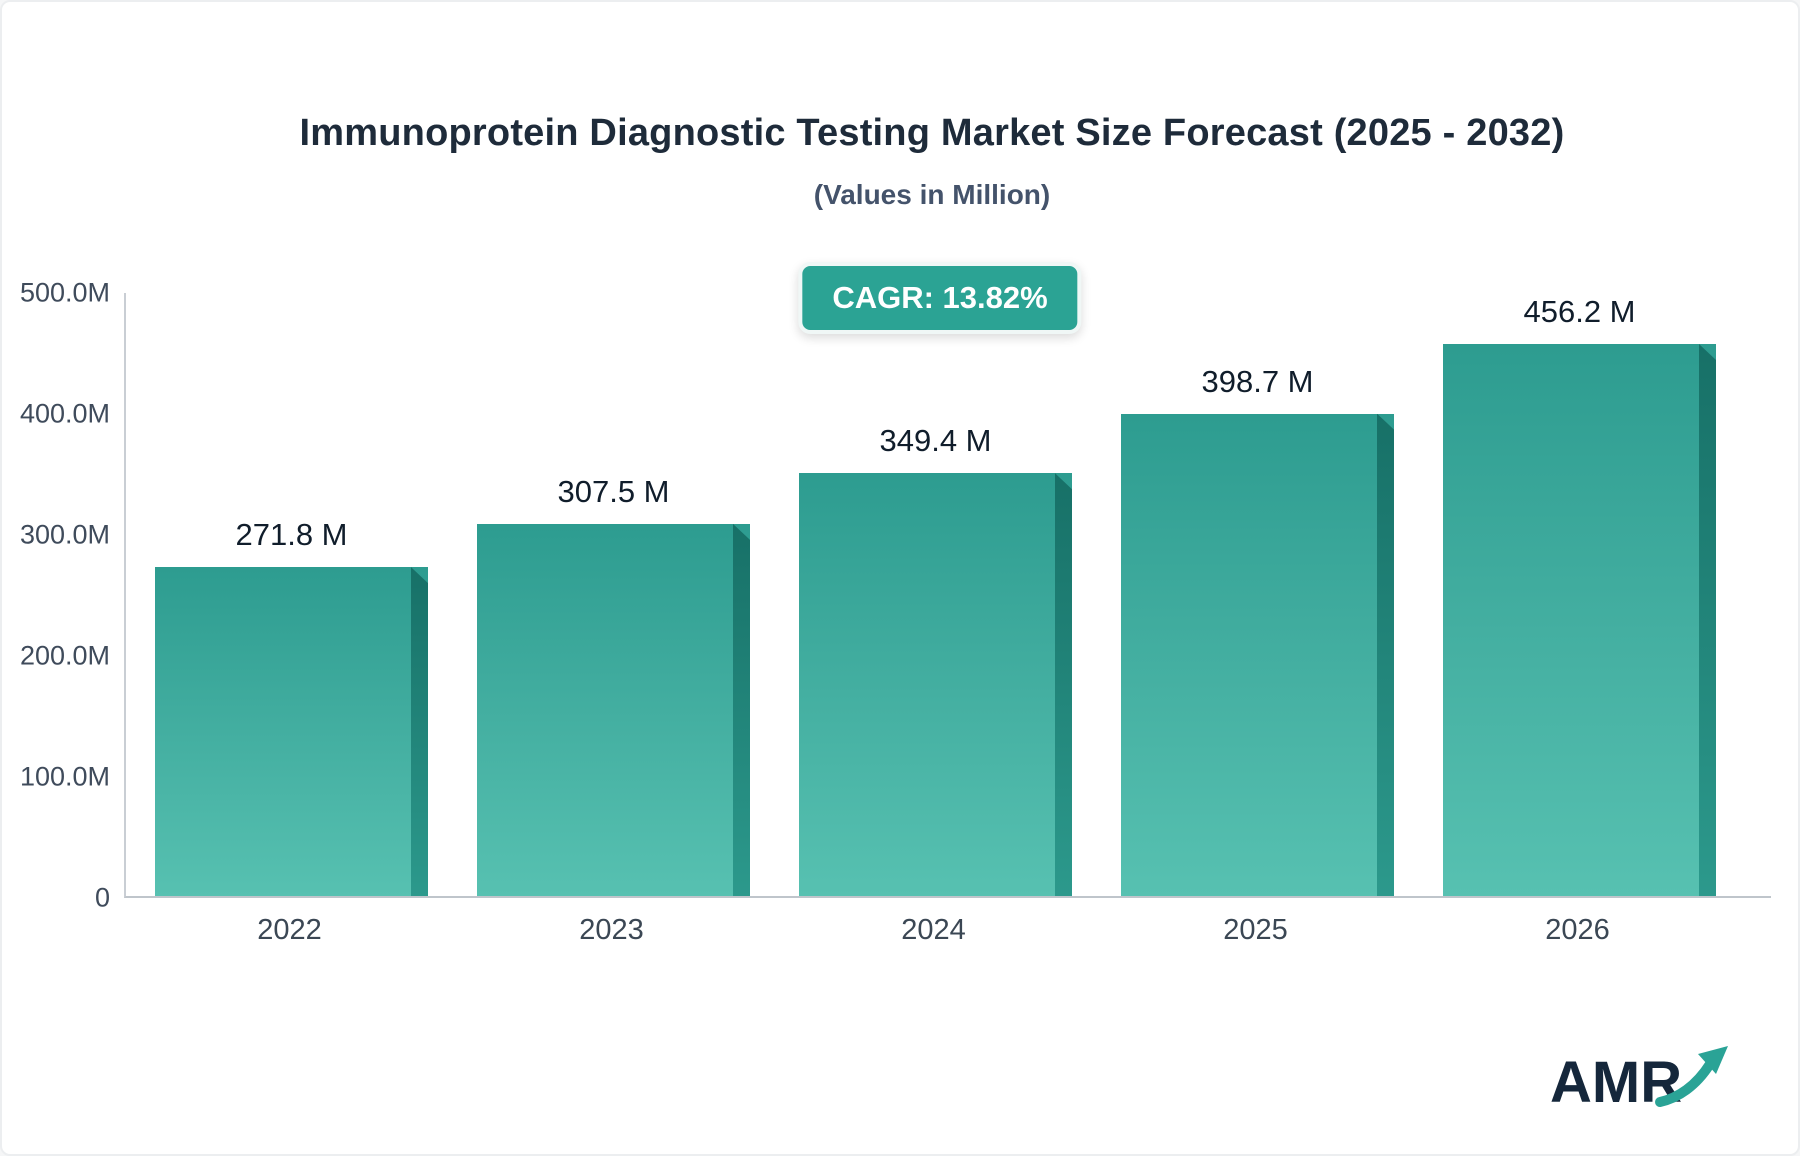 The image size is (1800, 1156). I want to click on bar-value-label-2024: 349.4 M, so click(935, 441).